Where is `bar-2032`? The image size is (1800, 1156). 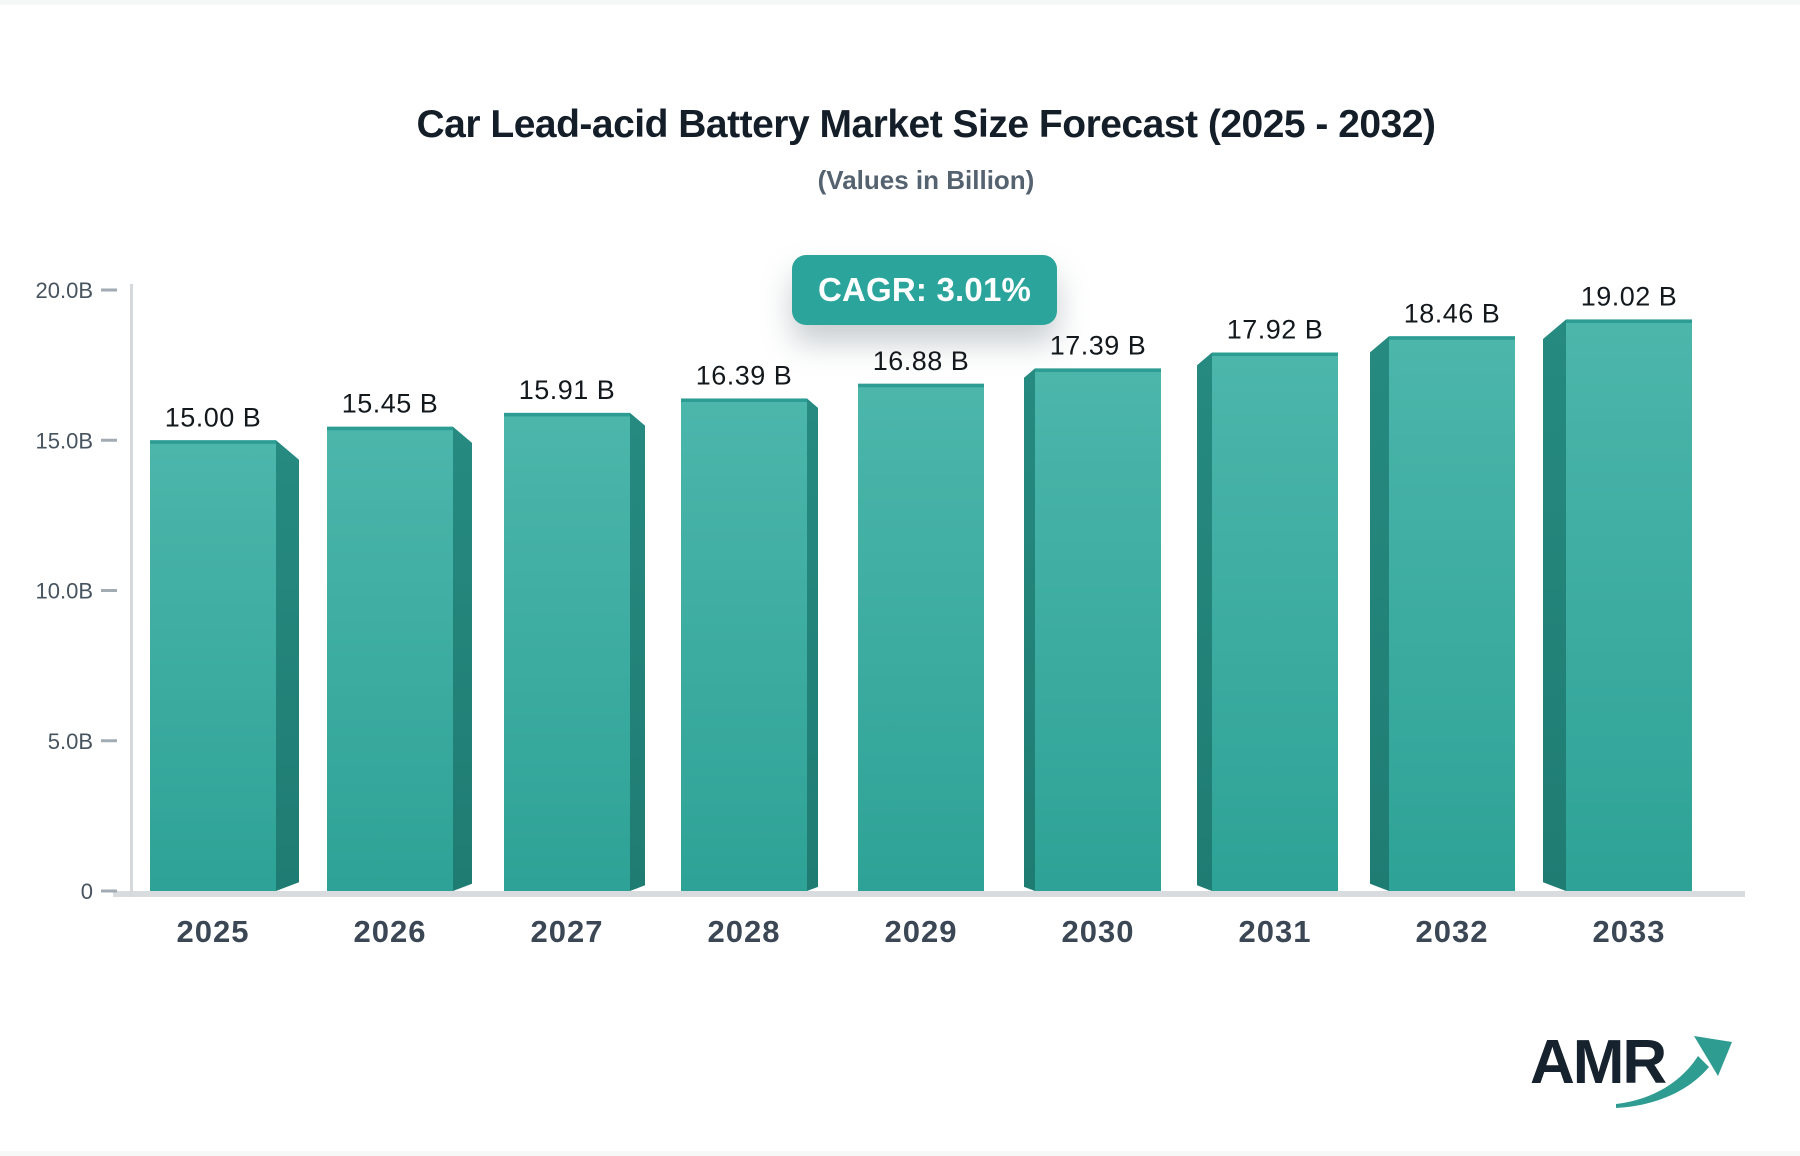
bar-2032 is located at coordinates (1442, 614).